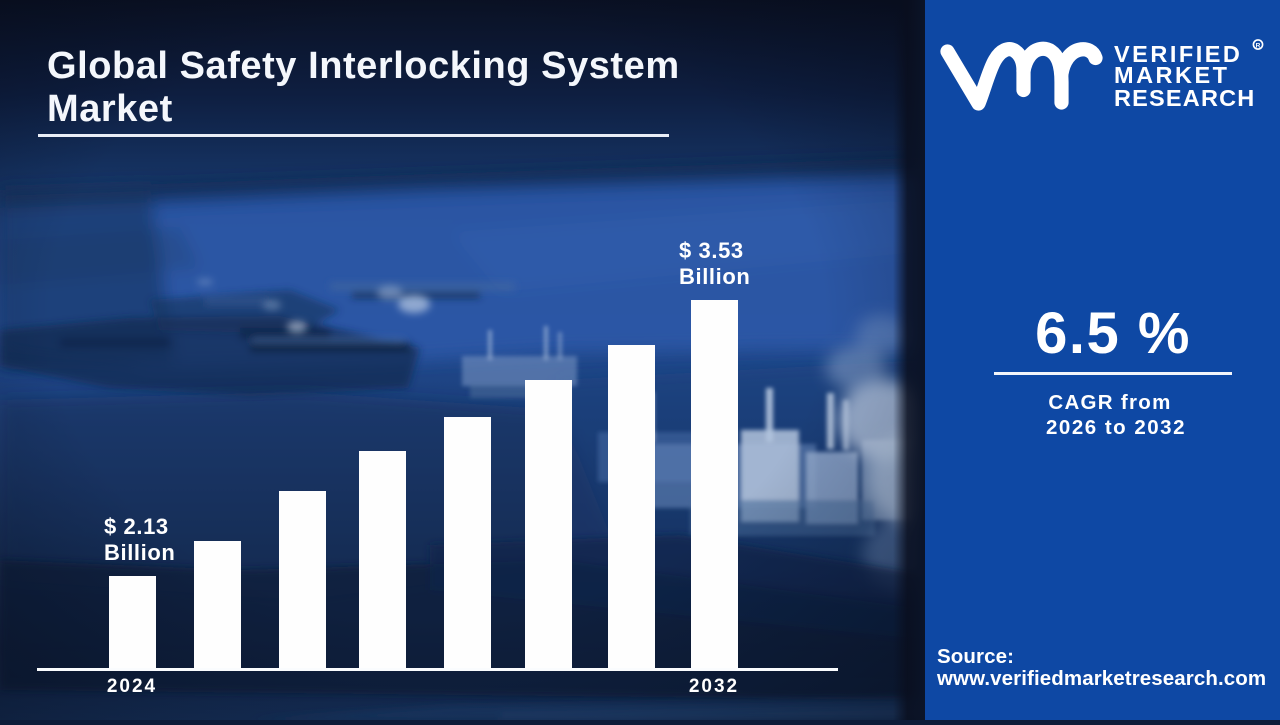  I want to click on svg-text: R, so click(1258, 45).